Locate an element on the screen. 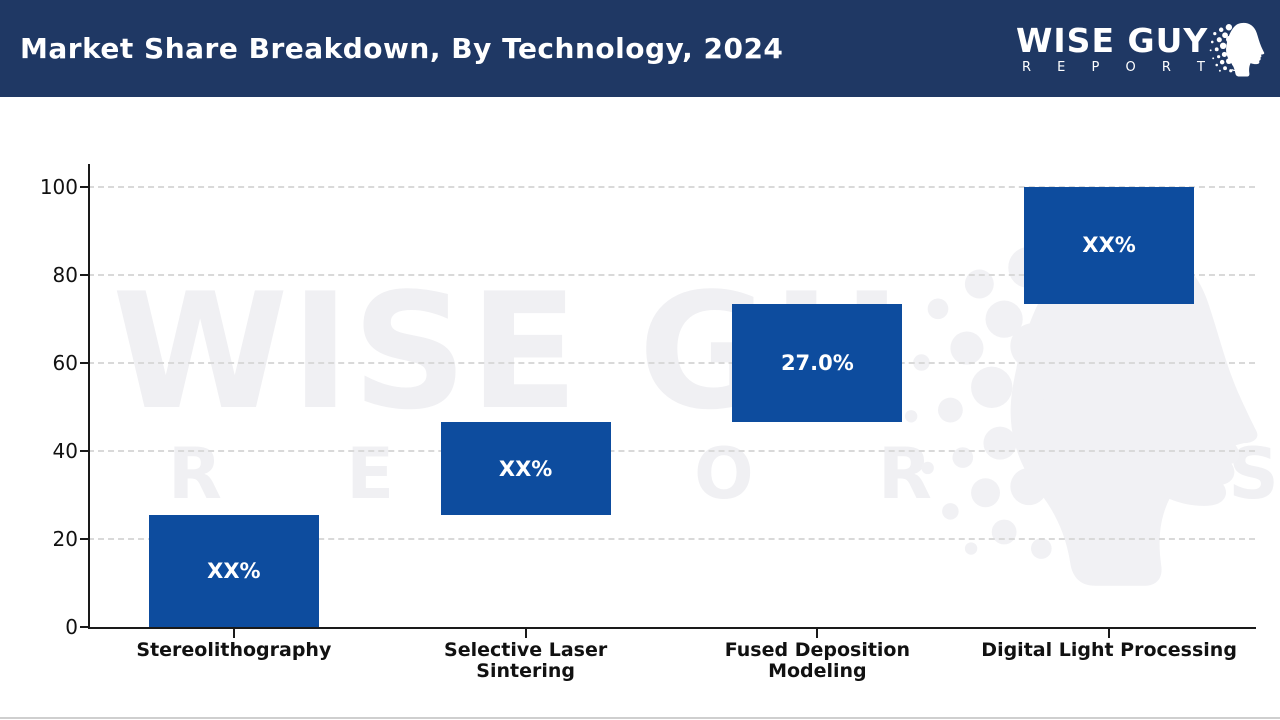 The width and height of the screenshot is (1280, 720). x-category-label: Digital Light Processing is located at coordinates (1109, 650).